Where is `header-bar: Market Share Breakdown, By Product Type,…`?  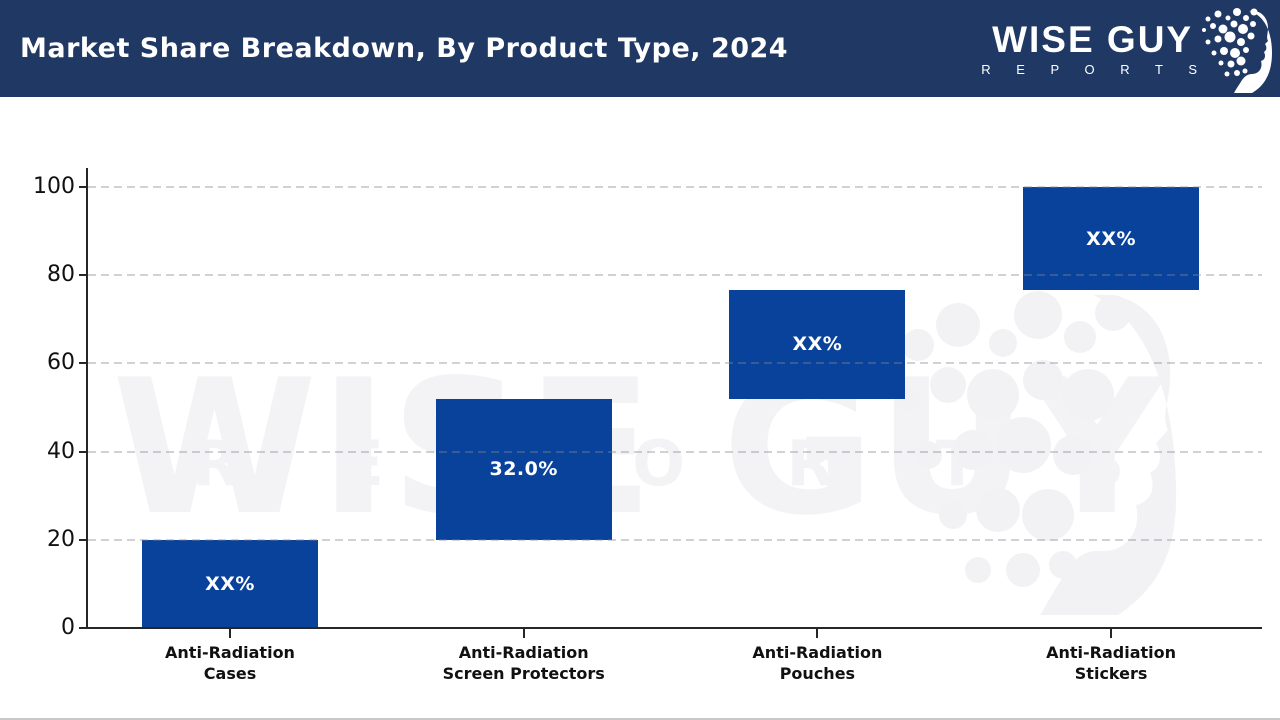
header-bar: Market Share Breakdown, By Product Type,… is located at coordinates (640, 48).